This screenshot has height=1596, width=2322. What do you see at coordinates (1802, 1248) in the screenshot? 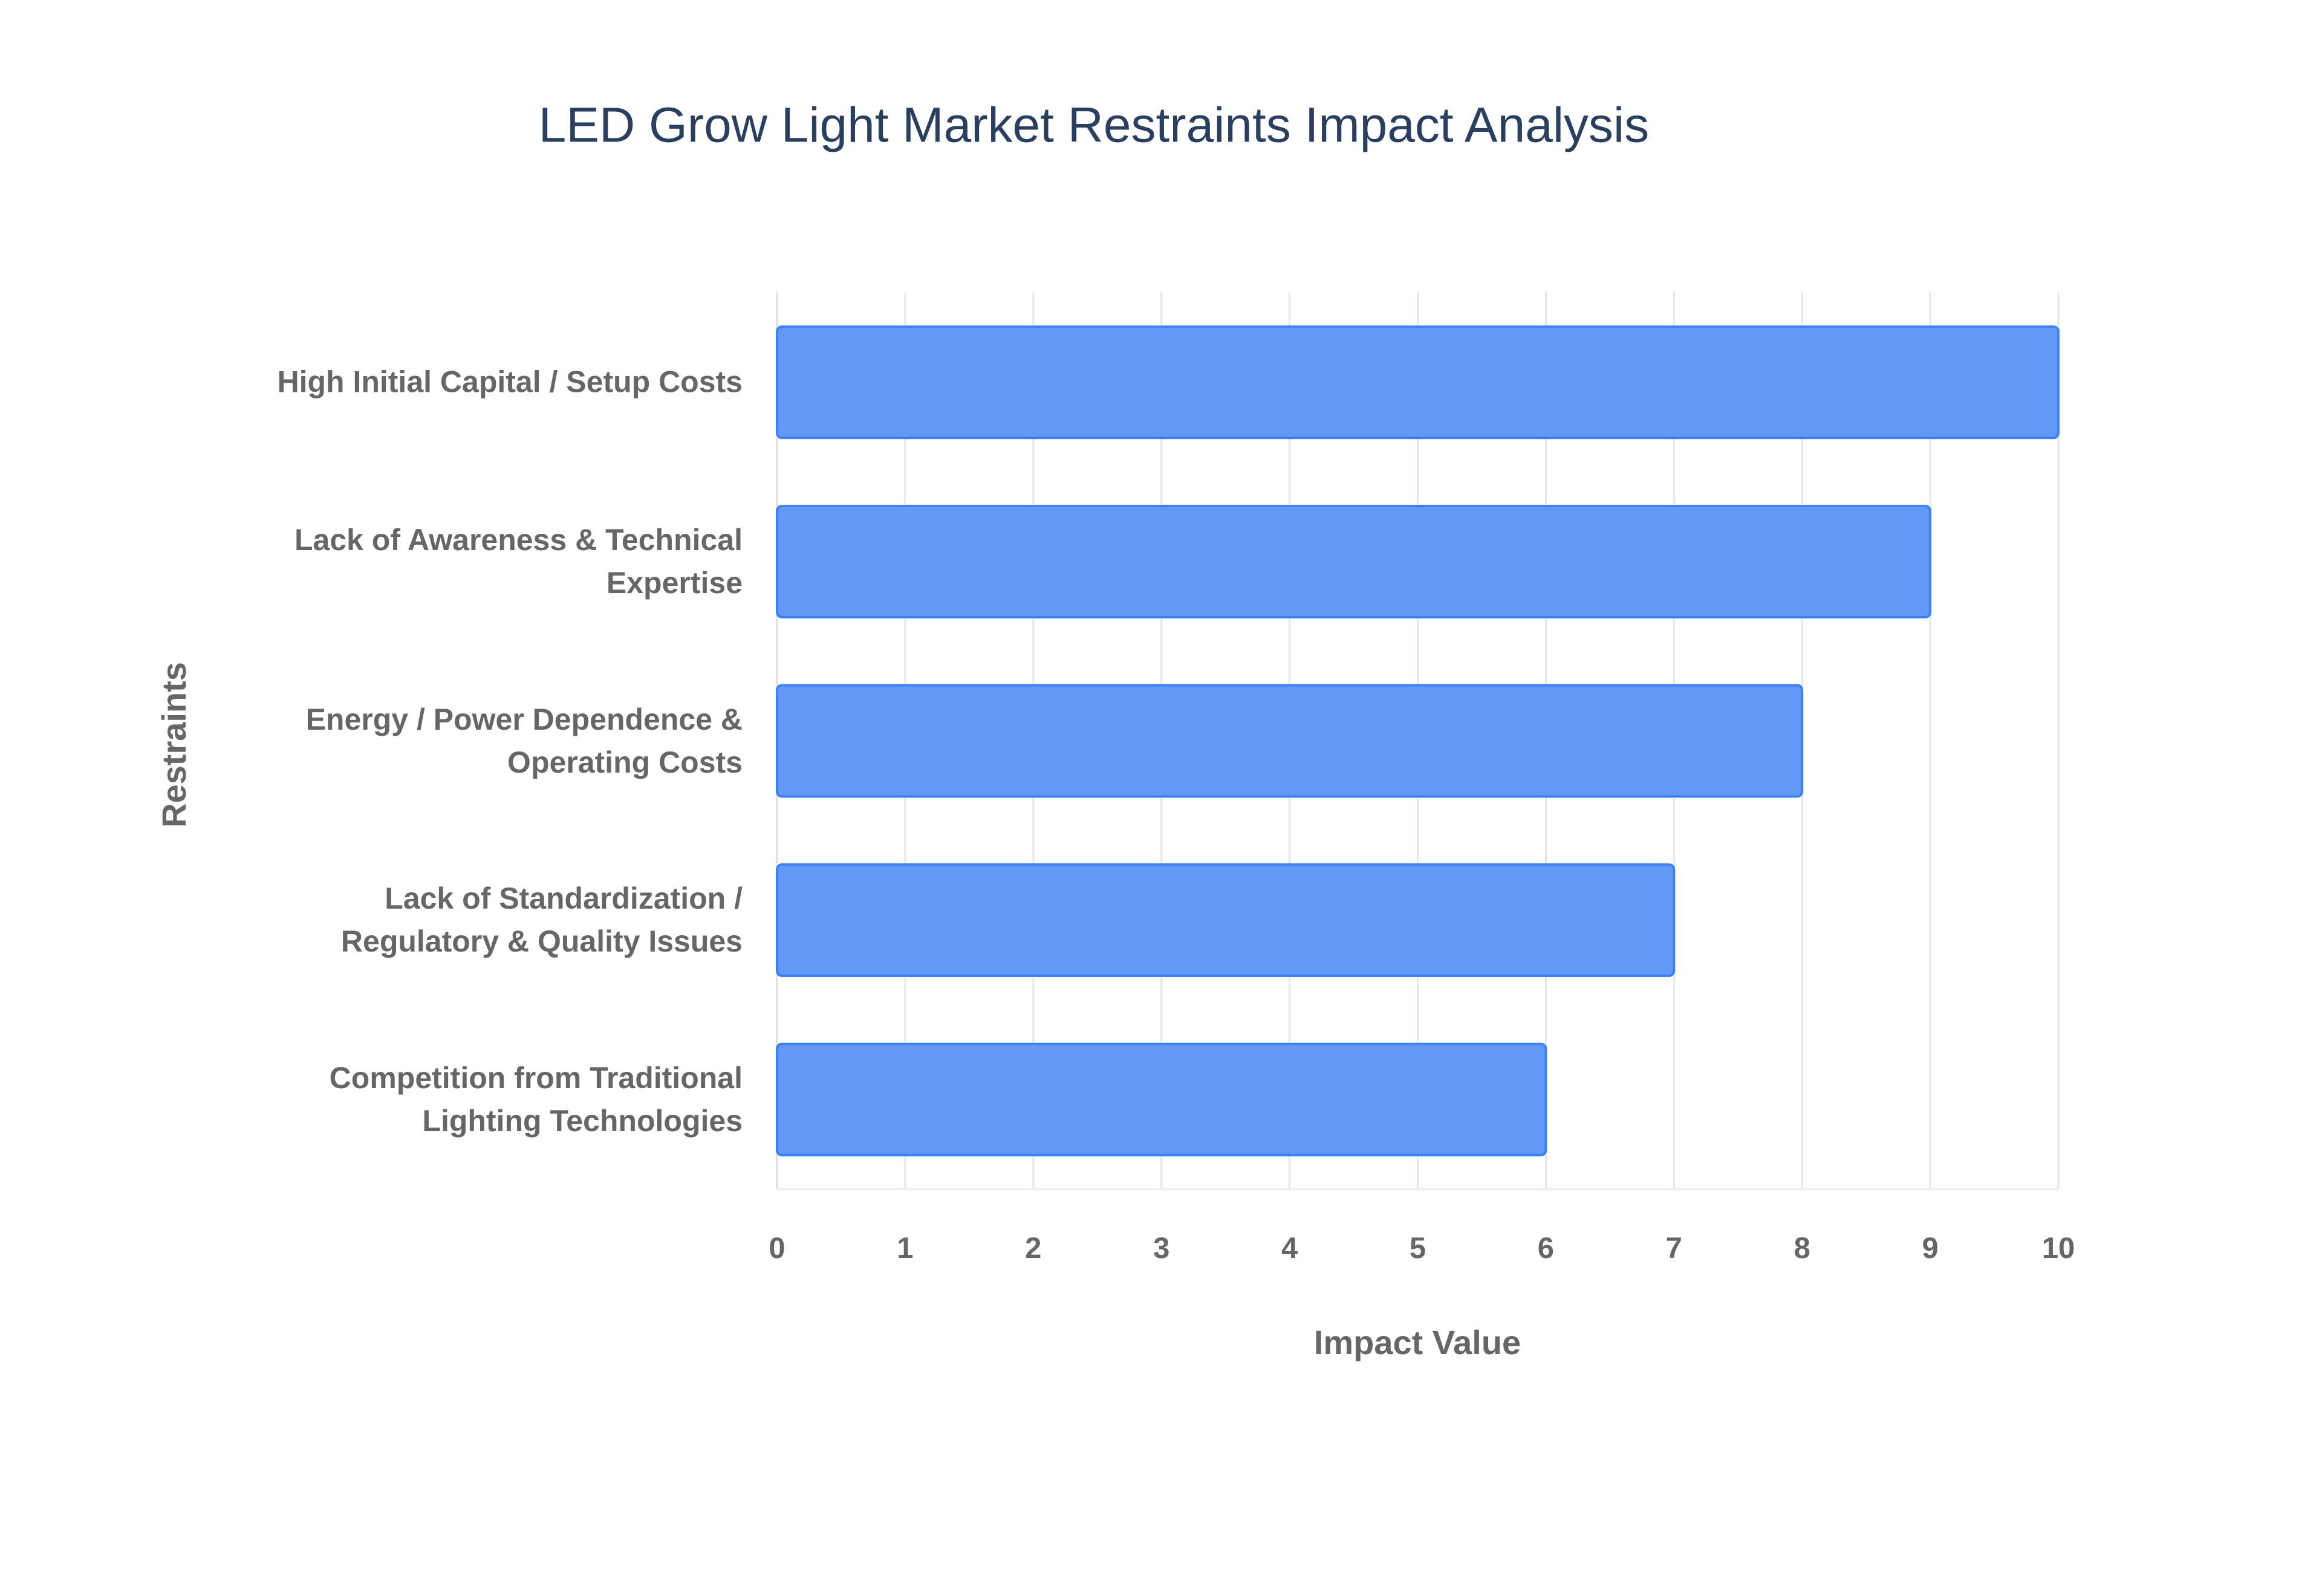
I see `x-tick-label: 8` at bounding box center [1802, 1248].